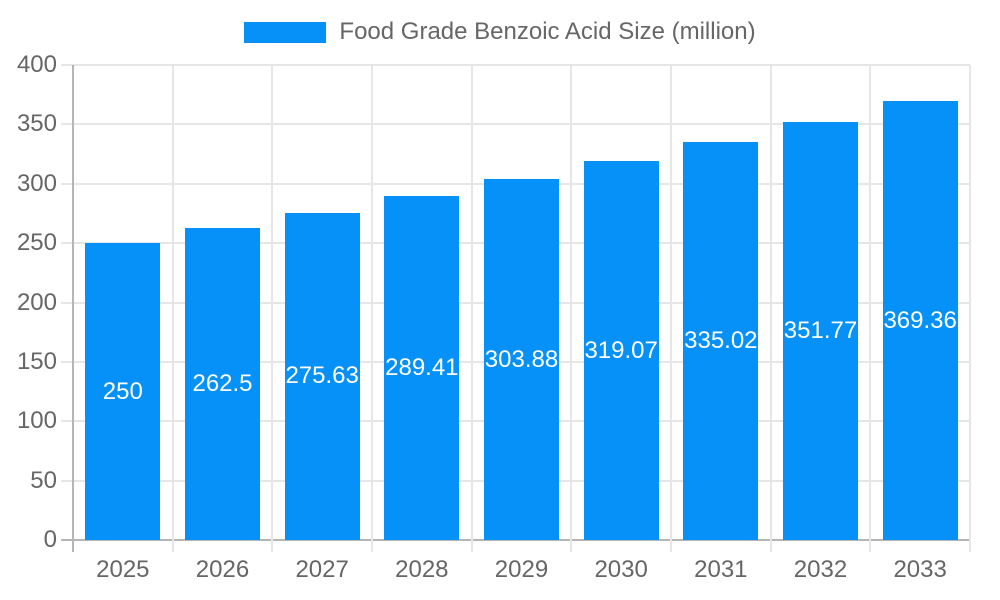 Image resolution: width=1000 pixels, height=600 pixels. What do you see at coordinates (547, 31) in the screenshot?
I see `legend-label: Food Grade Benzoic Acid Size (million)` at bounding box center [547, 31].